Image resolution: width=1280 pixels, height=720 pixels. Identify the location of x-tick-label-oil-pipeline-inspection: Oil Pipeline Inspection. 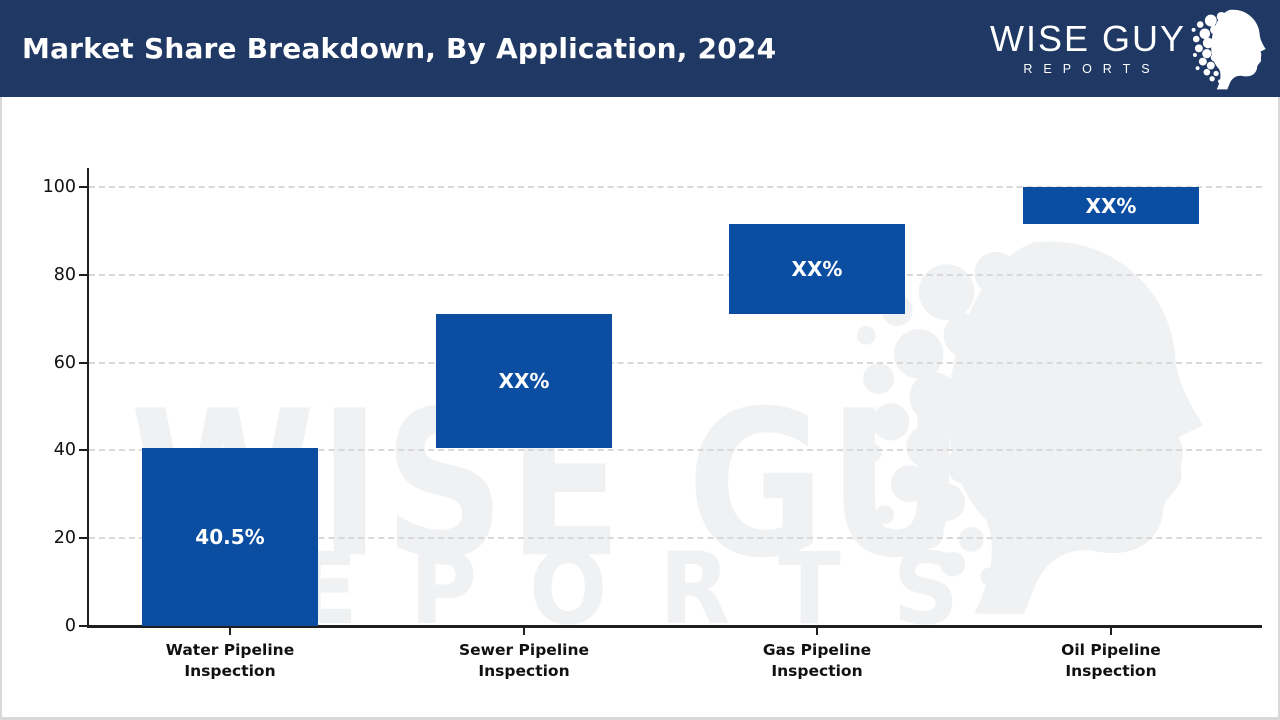
(1111, 661).